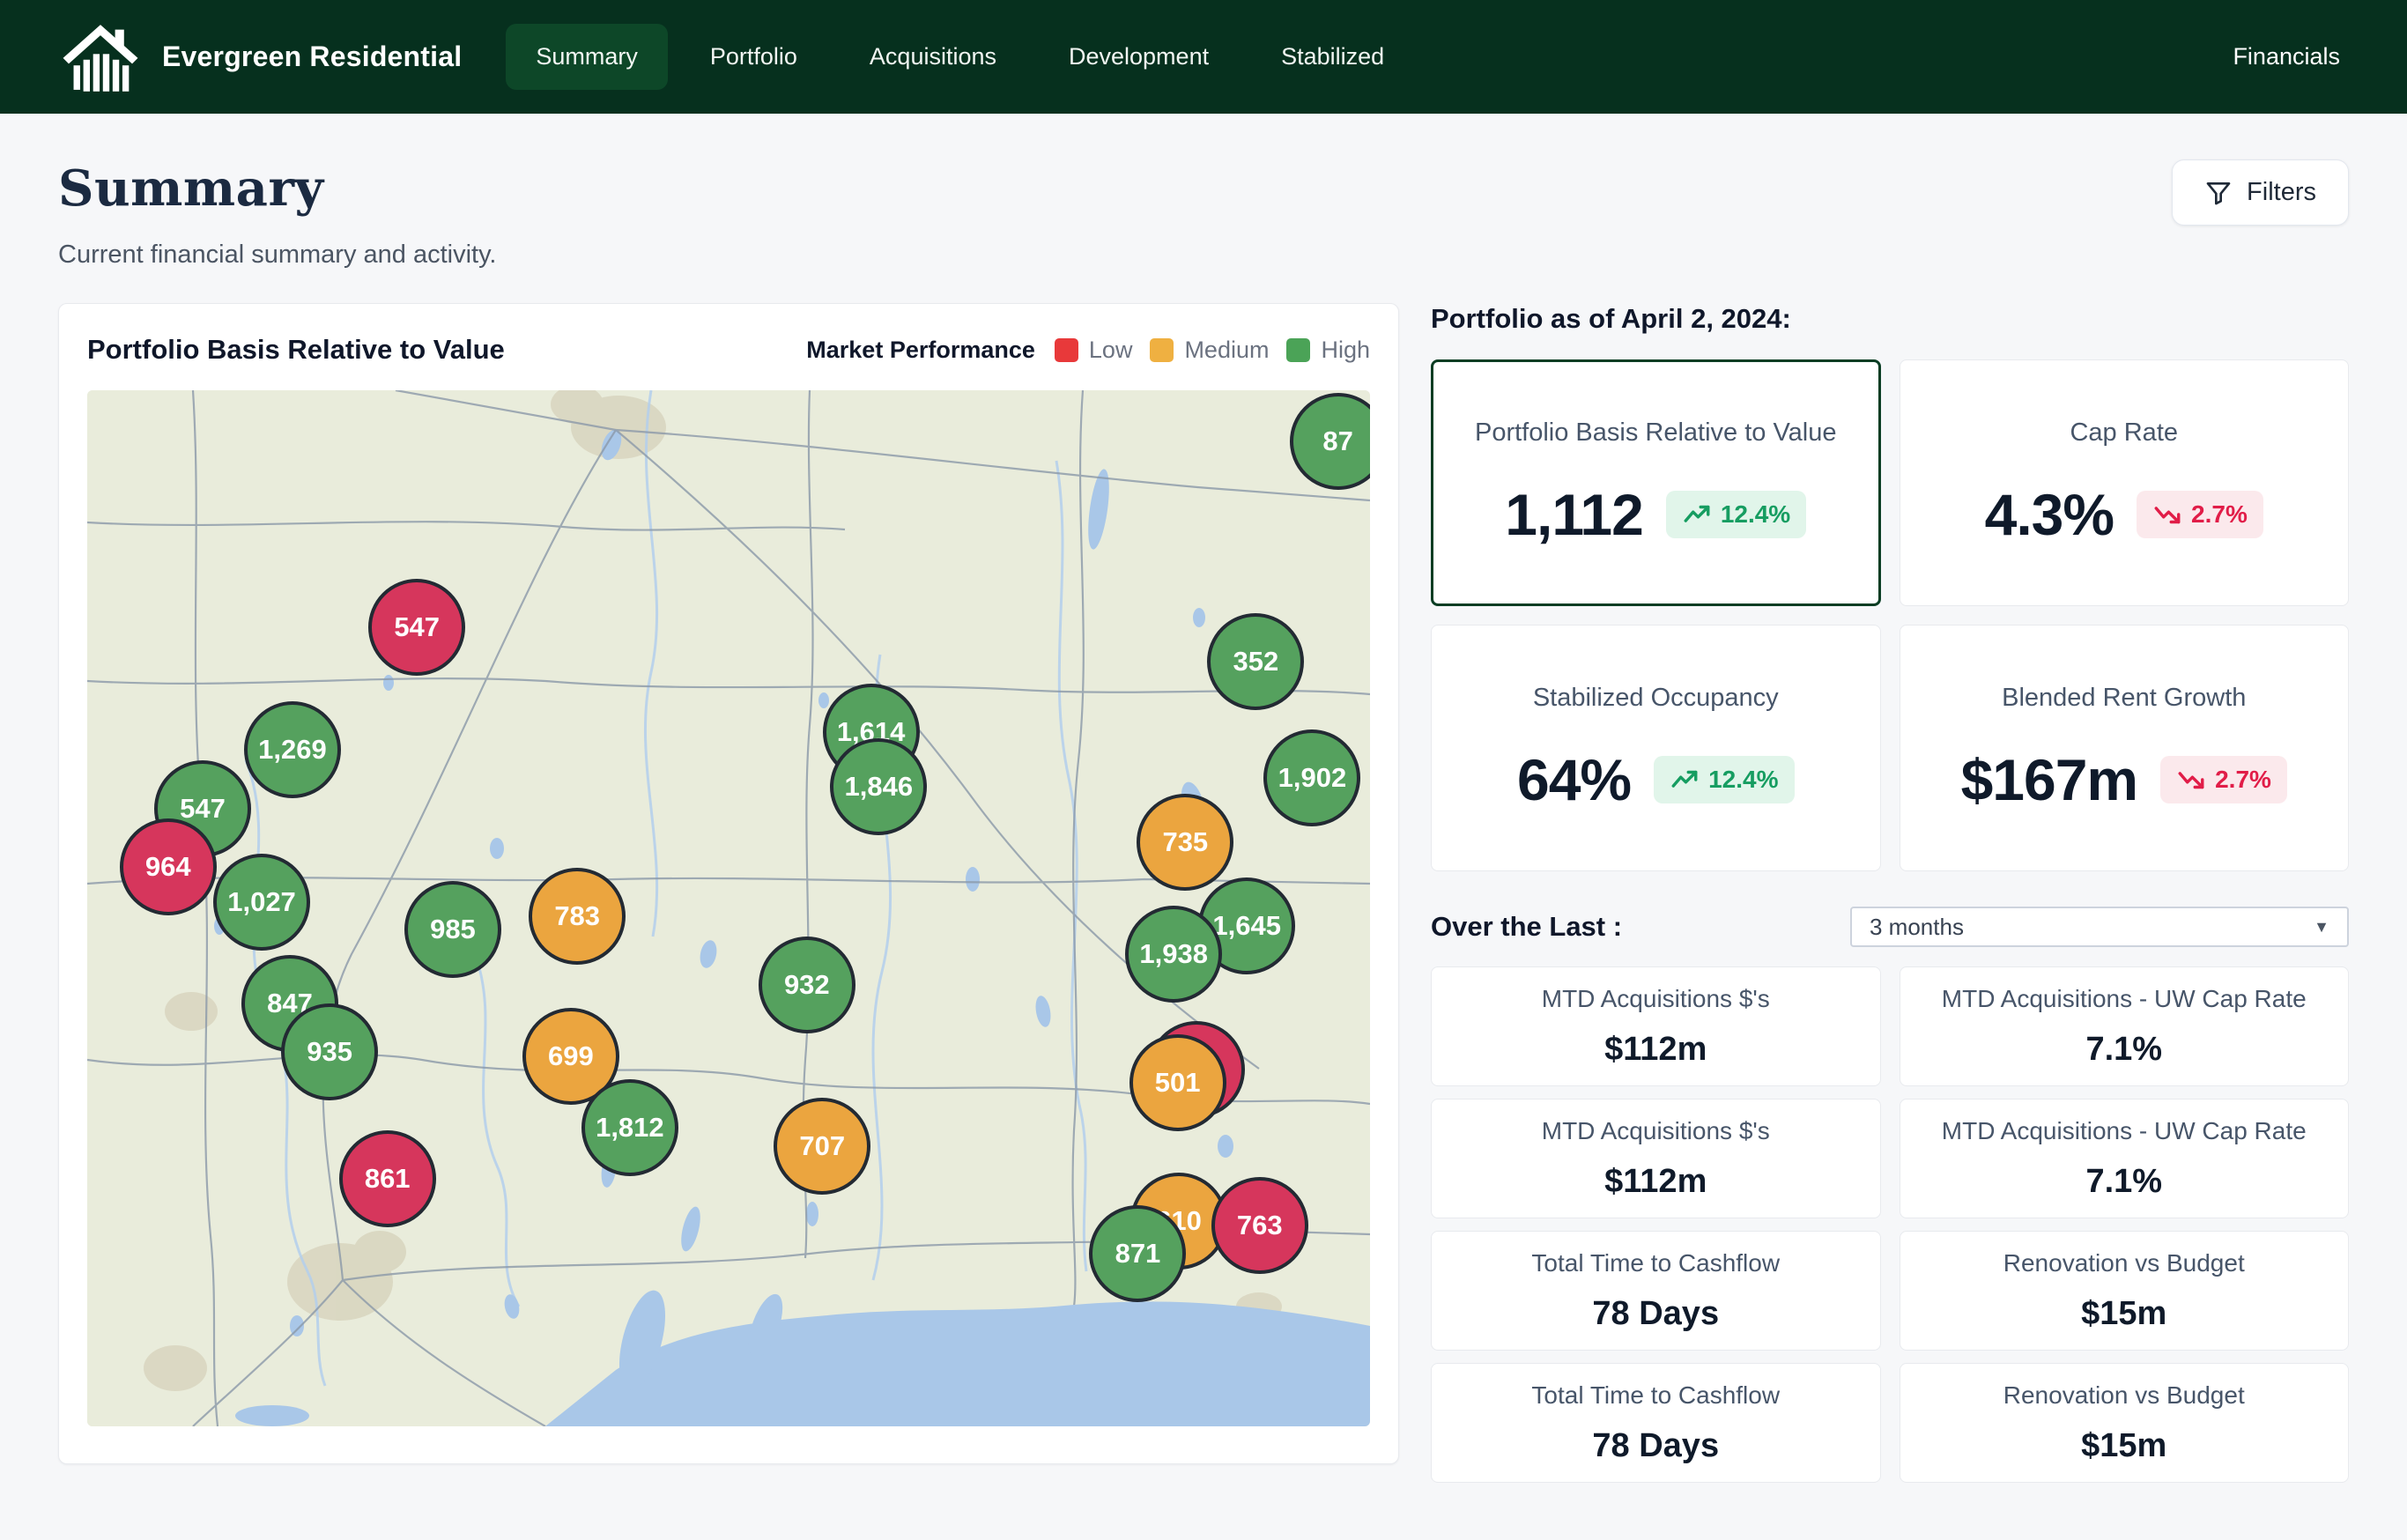 This screenshot has width=2407, height=1540. What do you see at coordinates (577, 917) in the screenshot?
I see `map-marker: 783` at bounding box center [577, 917].